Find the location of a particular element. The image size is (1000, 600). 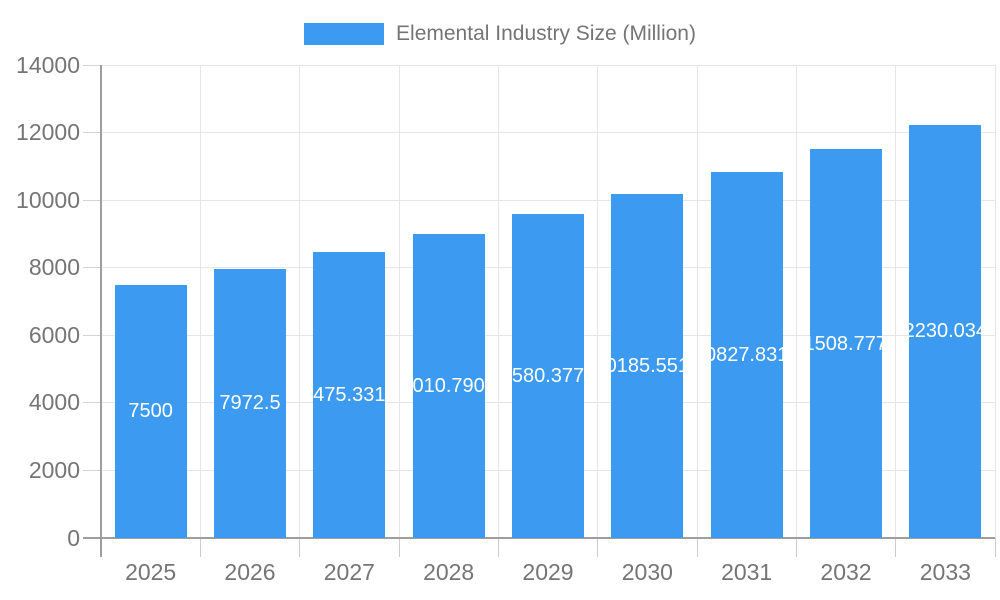

bar: 9580.3771 is located at coordinates (548, 376).